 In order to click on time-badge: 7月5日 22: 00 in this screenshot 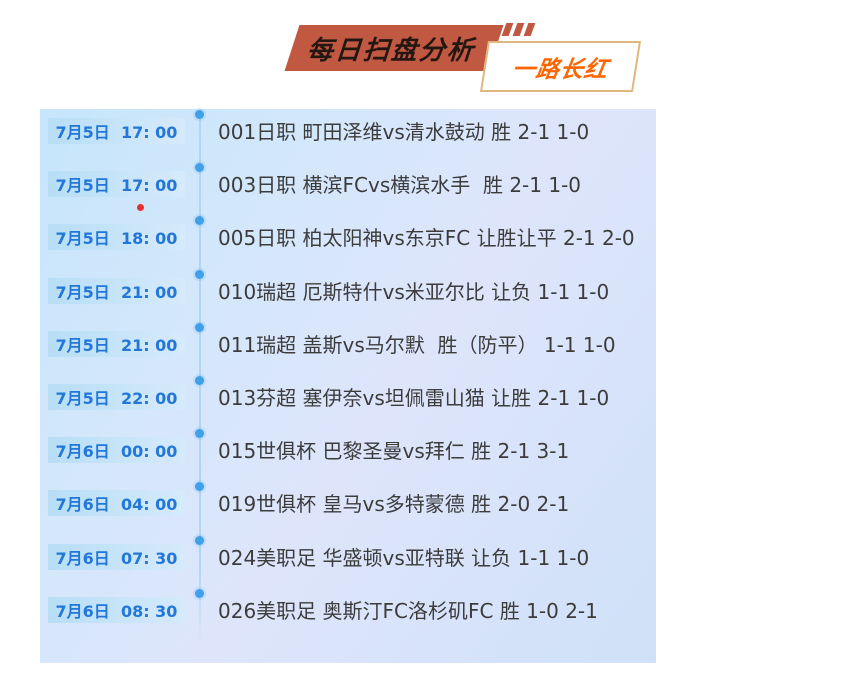, I will do `click(116, 396)`.